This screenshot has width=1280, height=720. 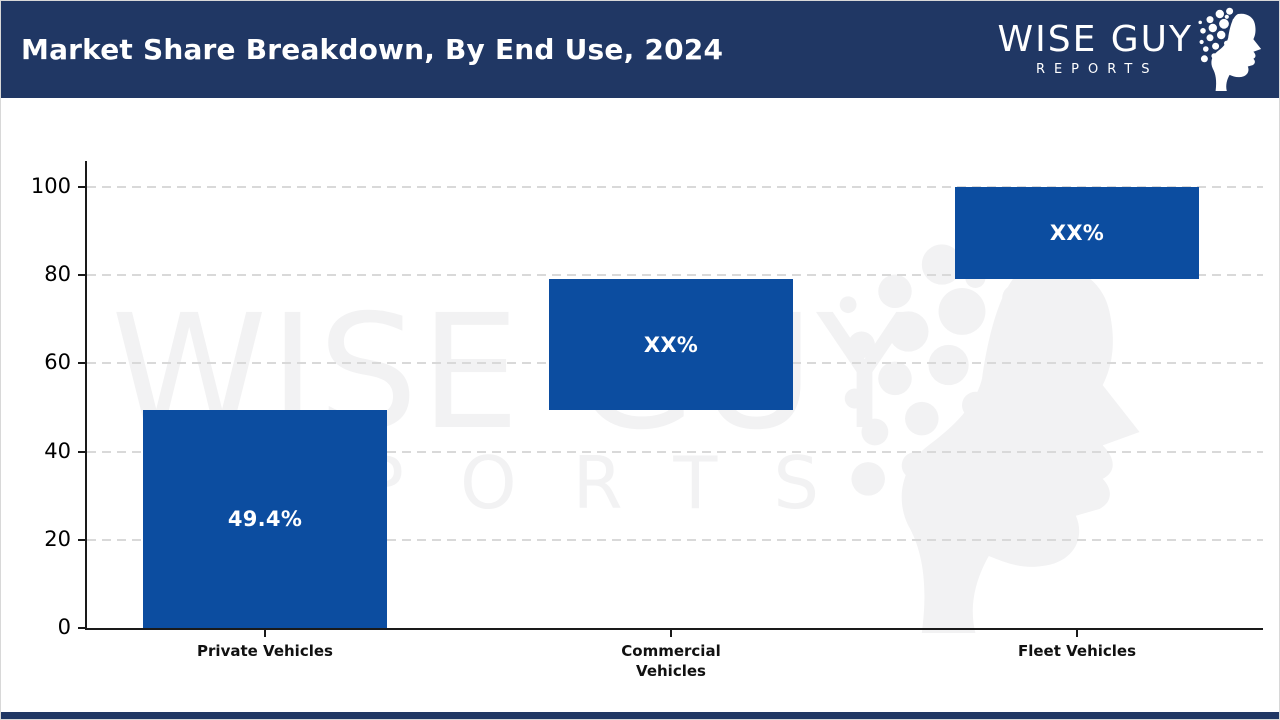 I want to click on bar-1: 49.4%, so click(x=265, y=519).